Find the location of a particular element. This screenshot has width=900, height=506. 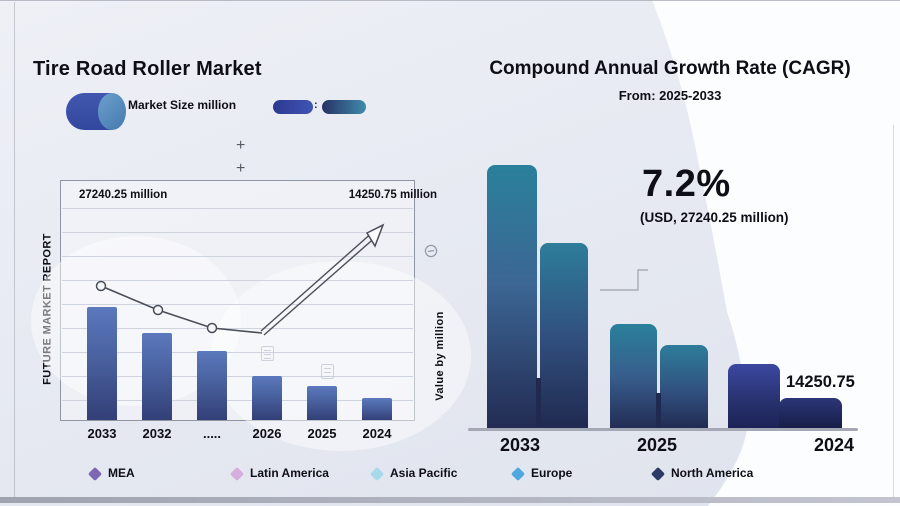

bottom-edge-strip is located at coordinates (450, 500).